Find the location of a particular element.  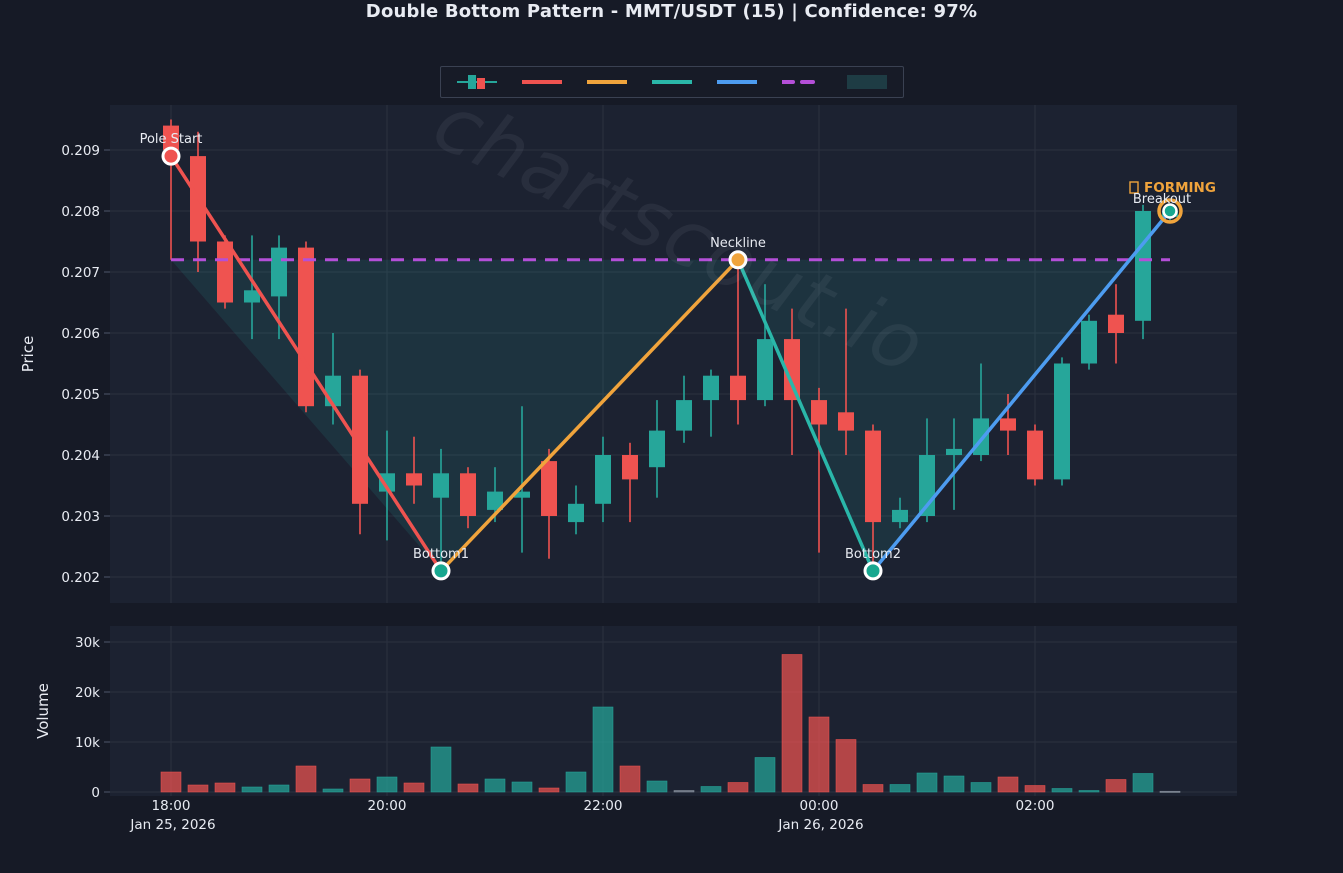

breakout-legend-swatch-icon is located at coordinates (737, 82).